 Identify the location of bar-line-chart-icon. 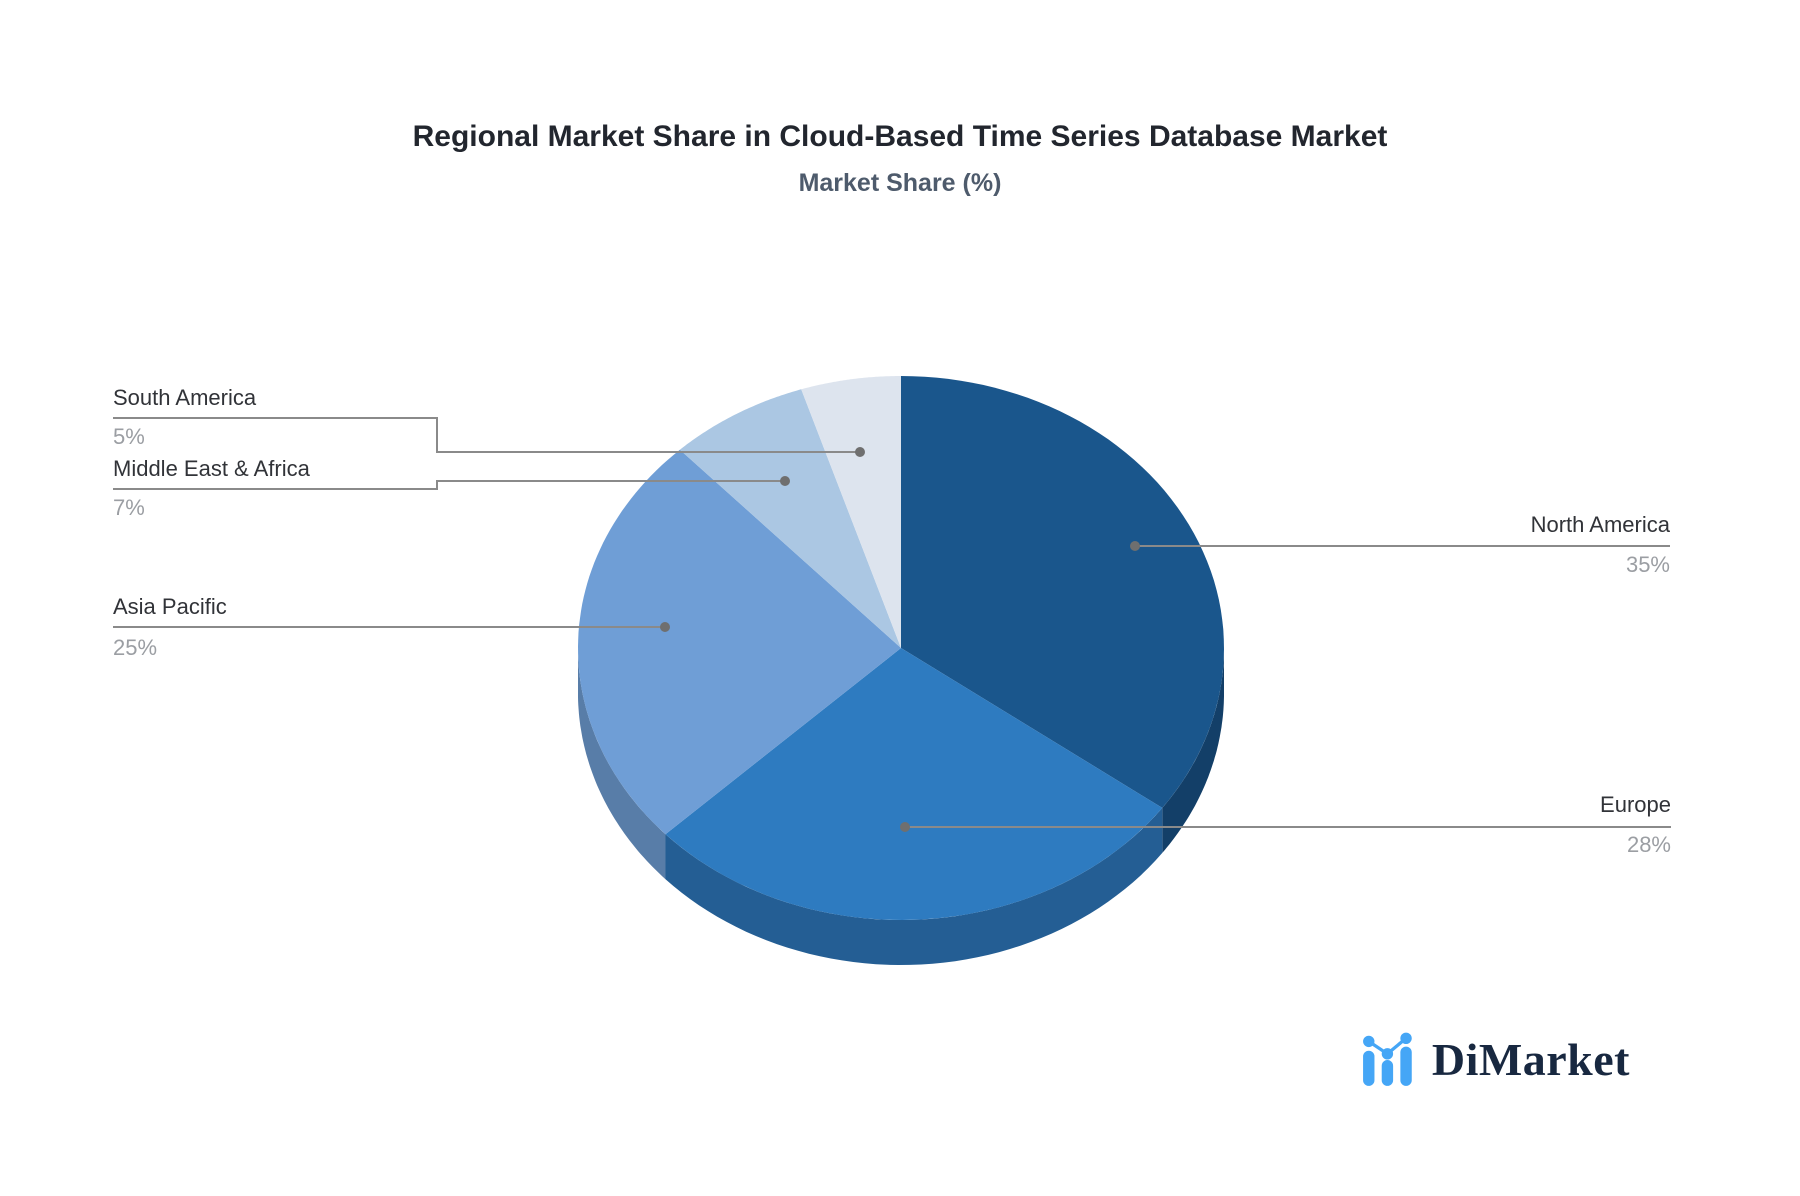
(1387, 1059).